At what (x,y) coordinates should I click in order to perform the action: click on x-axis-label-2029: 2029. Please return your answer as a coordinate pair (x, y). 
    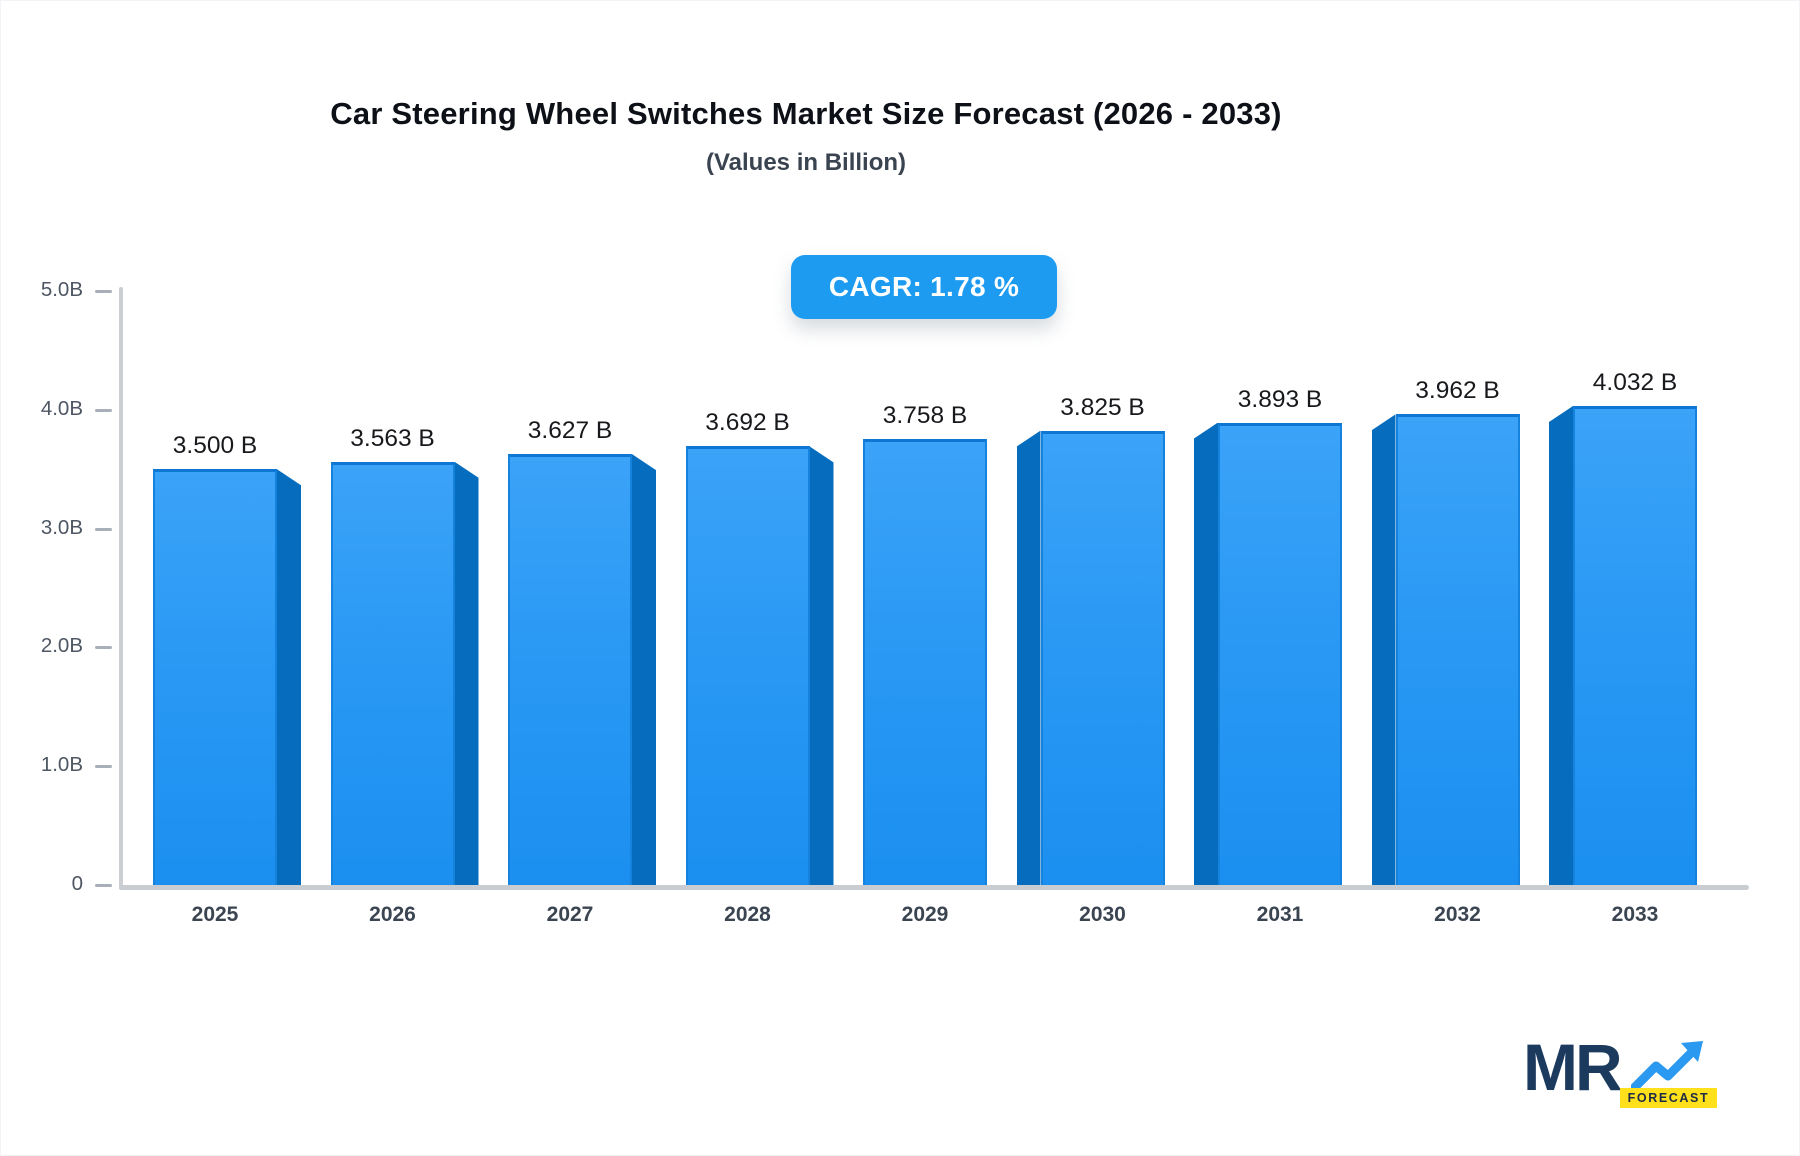
    Looking at the image, I should click on (925, 914).